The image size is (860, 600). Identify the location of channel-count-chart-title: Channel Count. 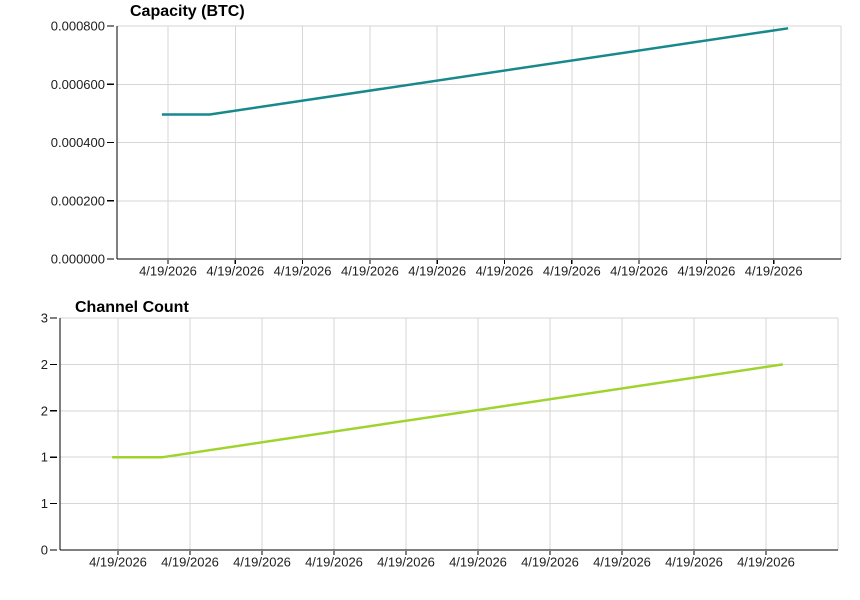
(132, 307).